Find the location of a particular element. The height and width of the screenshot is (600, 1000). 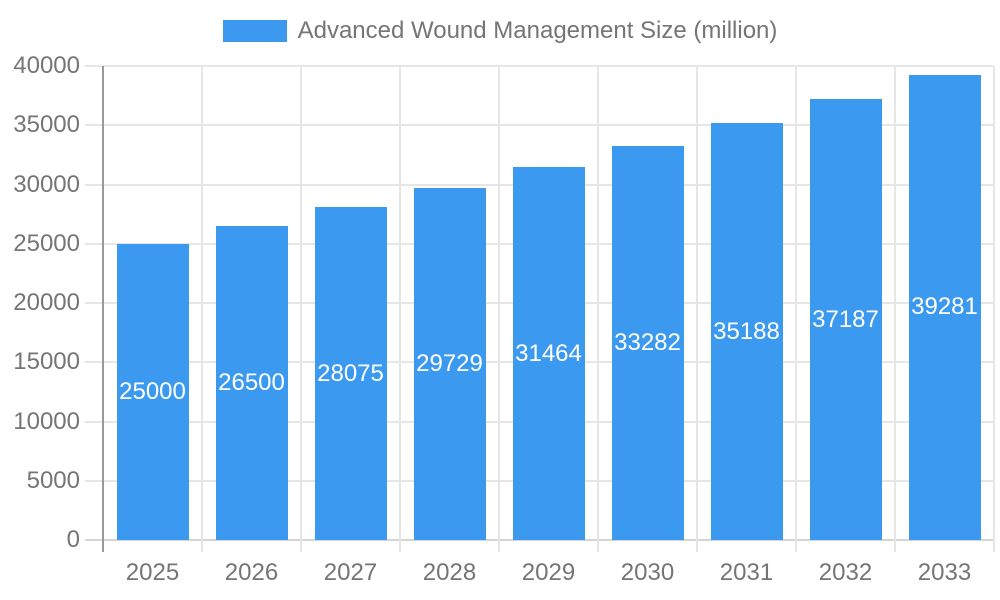

y-axis-line is located at coordinates (103, 309).